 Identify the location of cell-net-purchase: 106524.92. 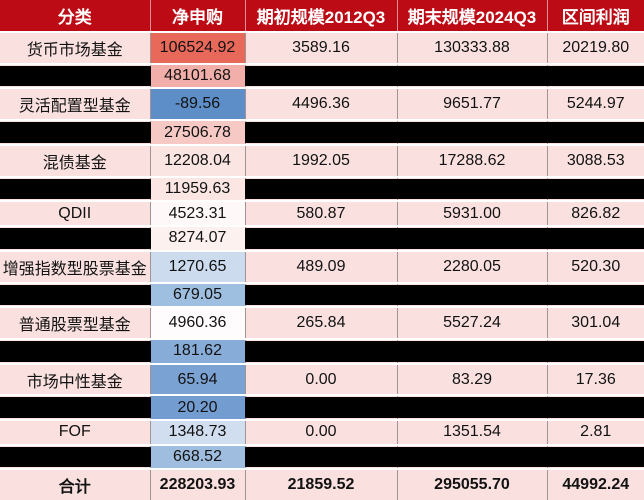
(197, 48).